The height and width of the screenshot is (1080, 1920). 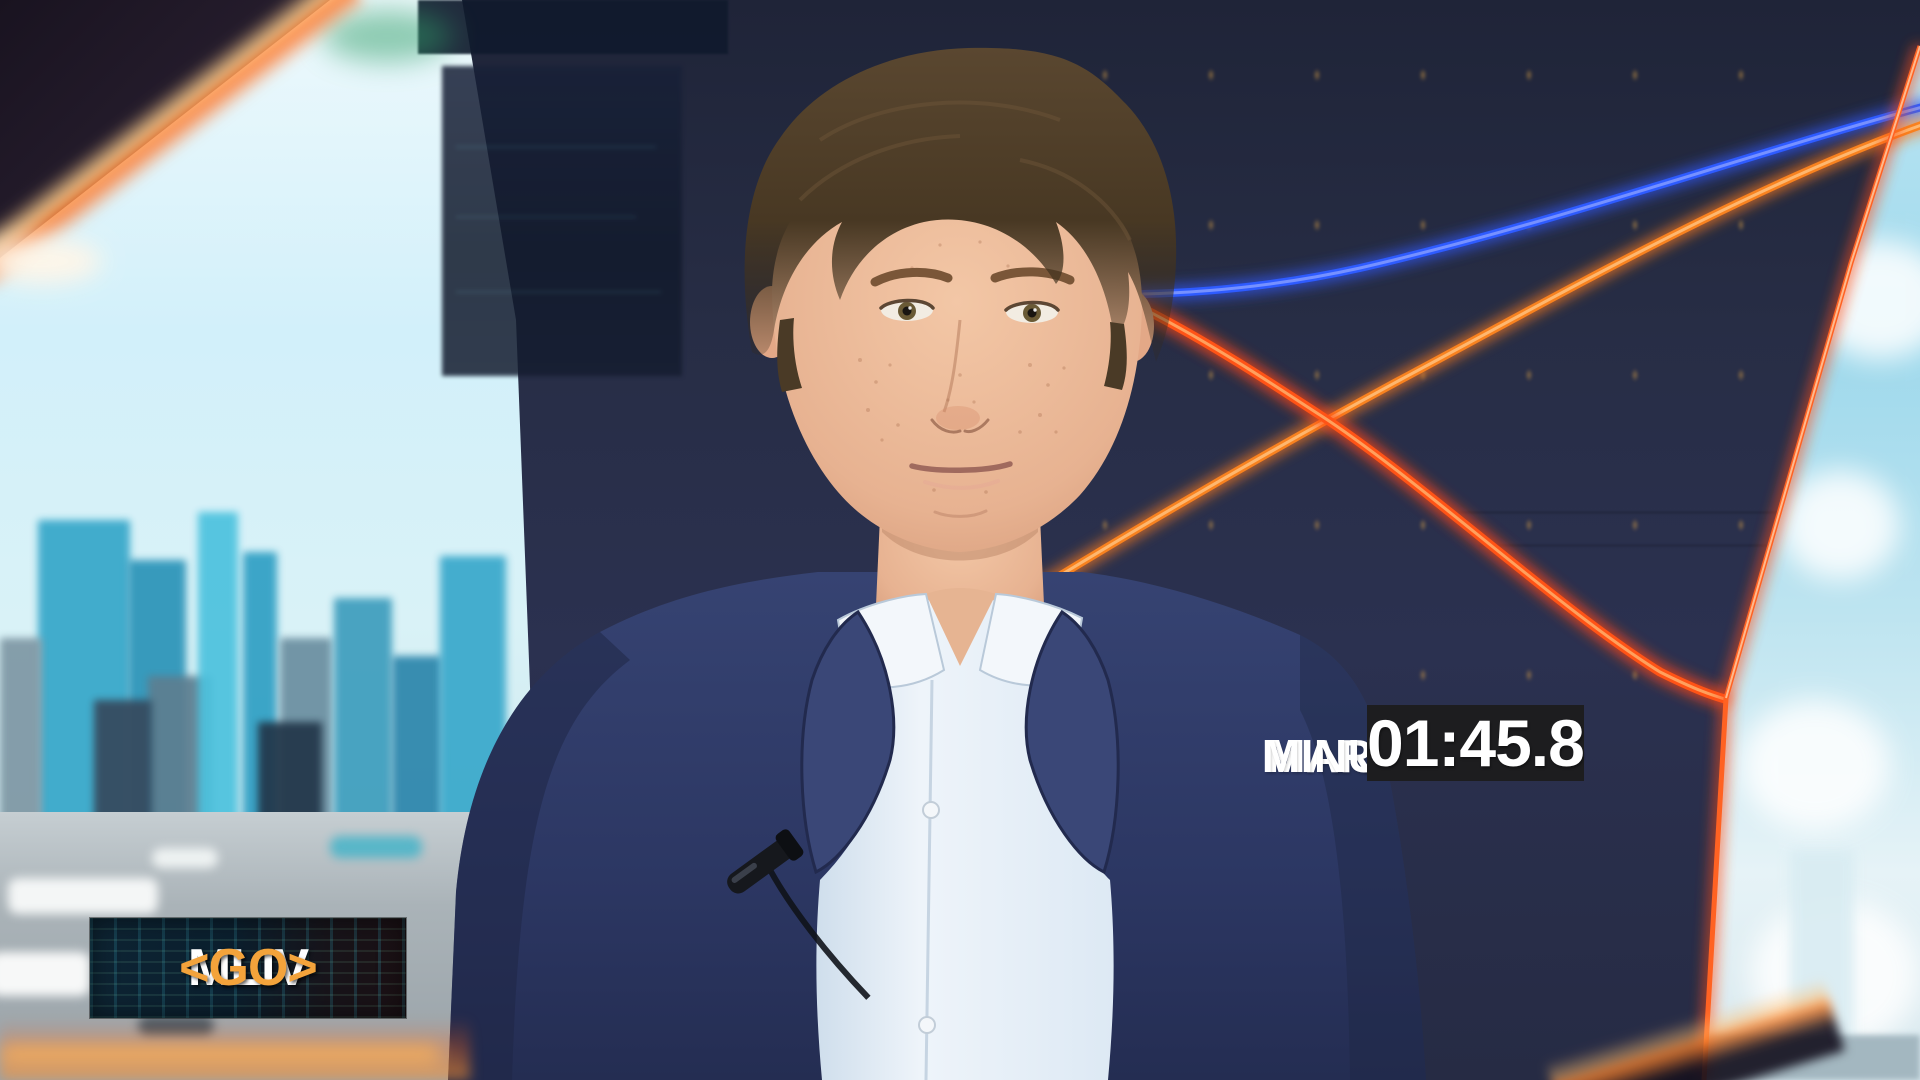 I want to click on beam-neon-hotspot, so click(x=51, y=261).